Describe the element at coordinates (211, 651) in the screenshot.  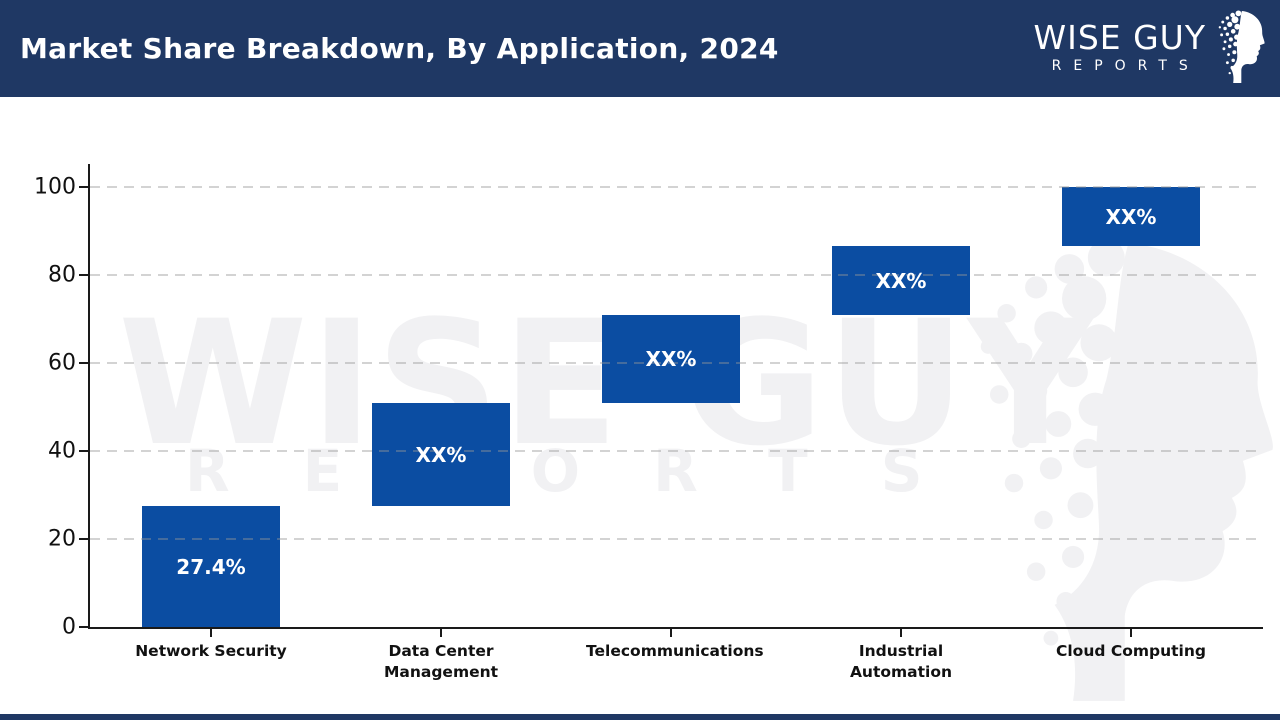
I see `x-label-network-security: Network Security` at that location.